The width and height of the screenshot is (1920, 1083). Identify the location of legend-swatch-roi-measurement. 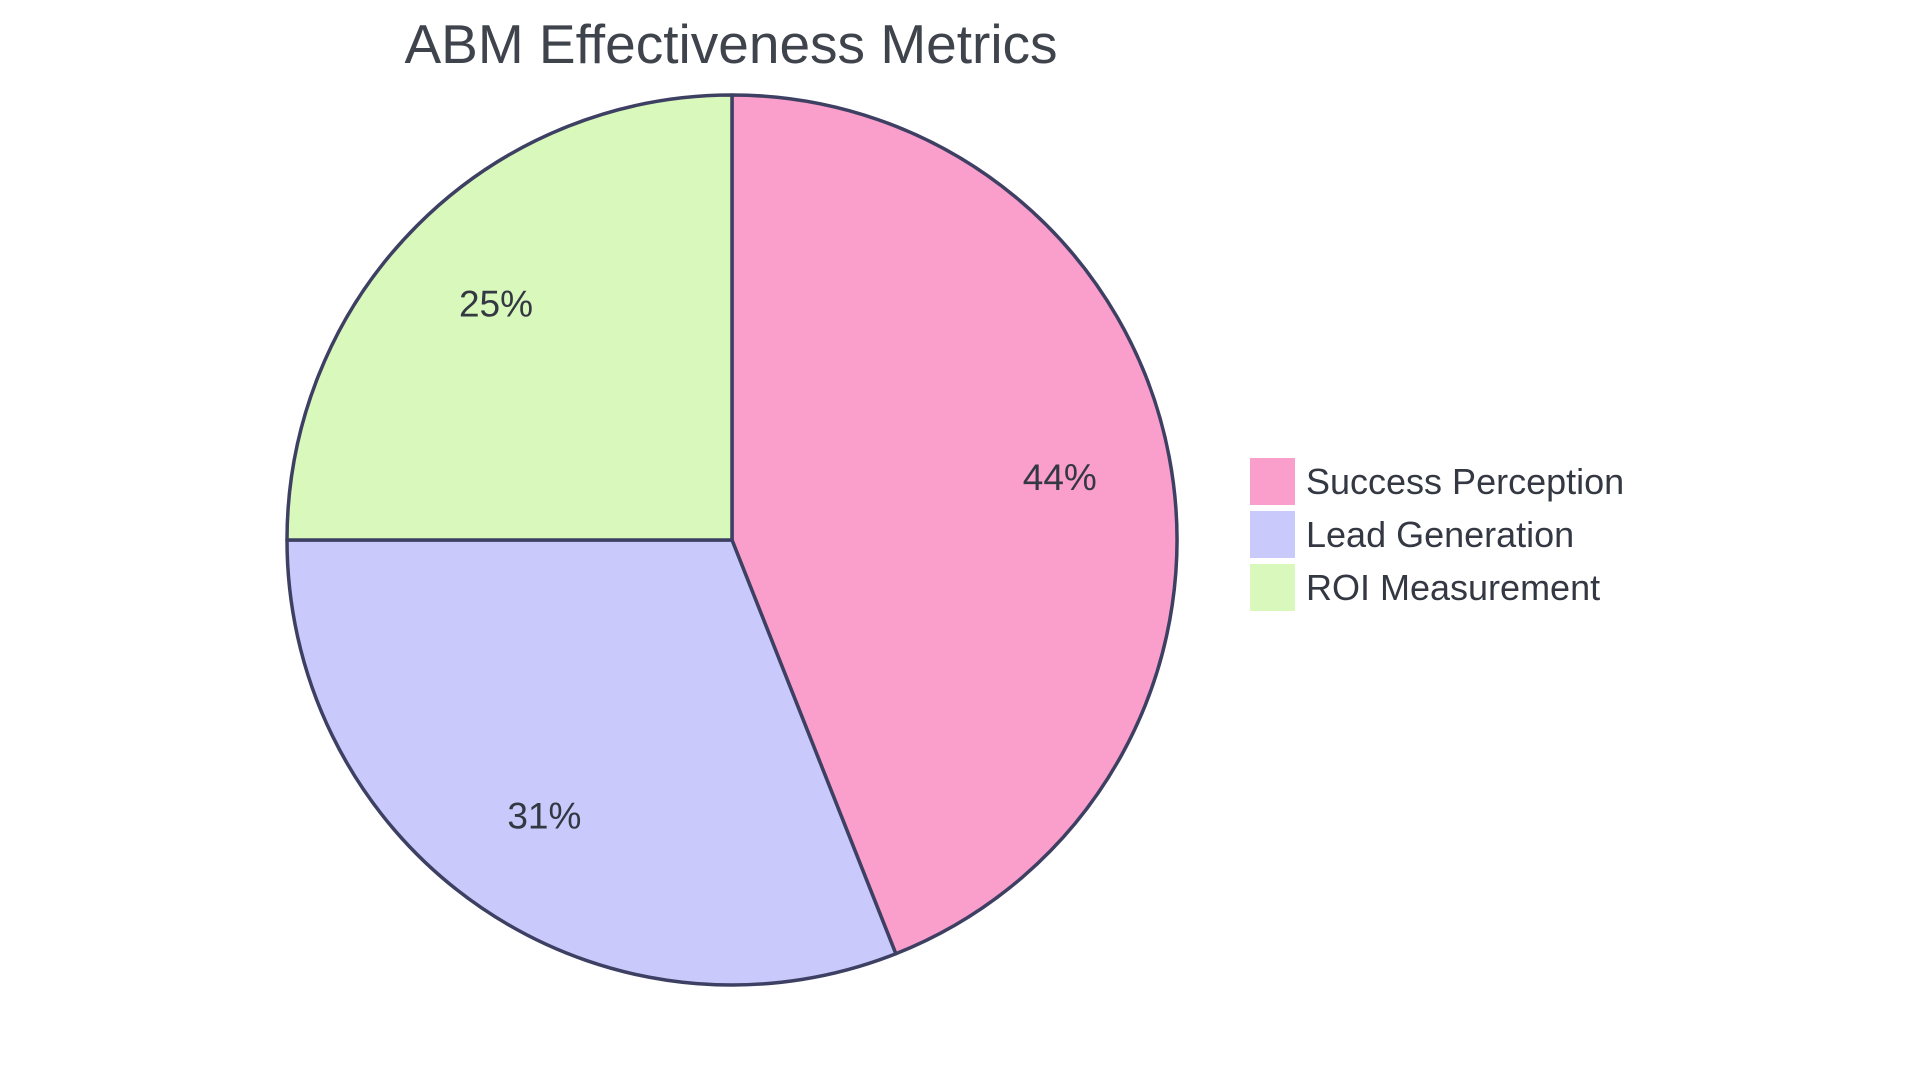
(1272, 587).